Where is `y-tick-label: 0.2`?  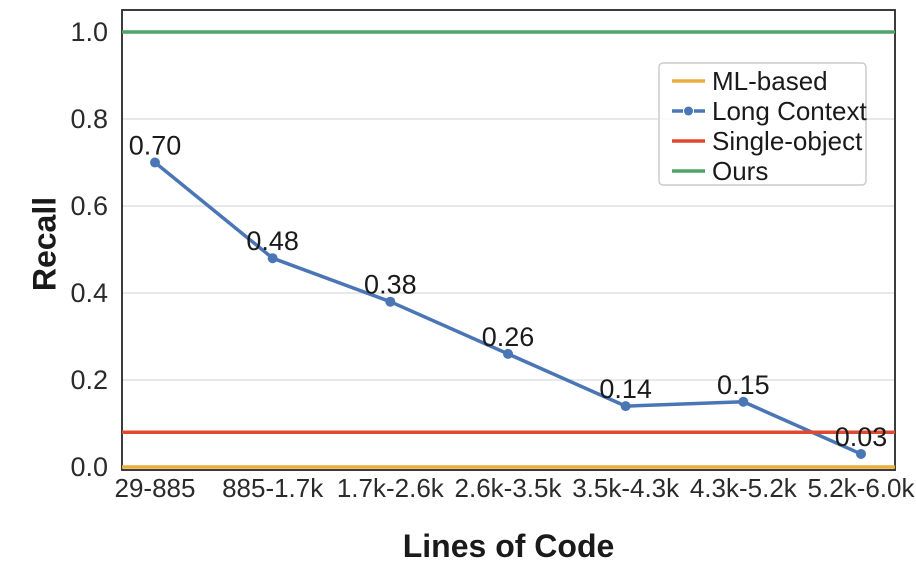
y-tick-label: 0.2 is located at coordinates (89, 380).